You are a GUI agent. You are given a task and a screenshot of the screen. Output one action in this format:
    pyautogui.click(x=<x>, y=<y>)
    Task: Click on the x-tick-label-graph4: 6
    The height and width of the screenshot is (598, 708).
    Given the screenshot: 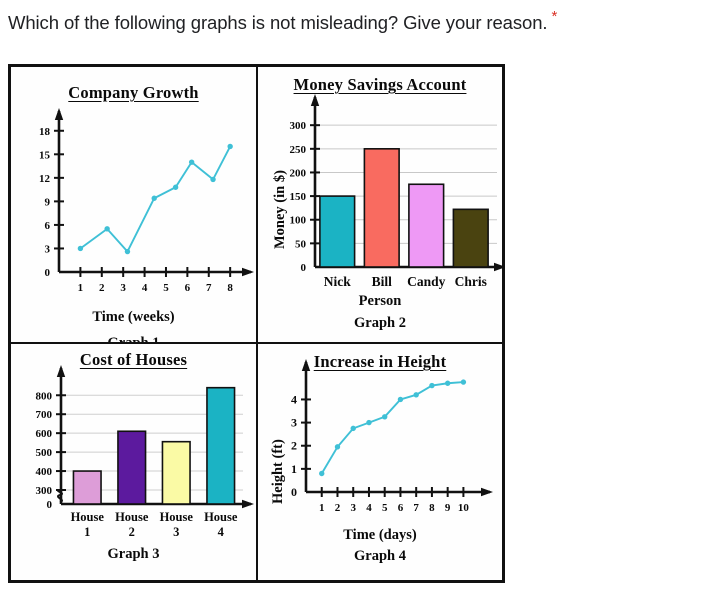 What is the action you would take?
    pyautogui.click(x=401, y=508)
    